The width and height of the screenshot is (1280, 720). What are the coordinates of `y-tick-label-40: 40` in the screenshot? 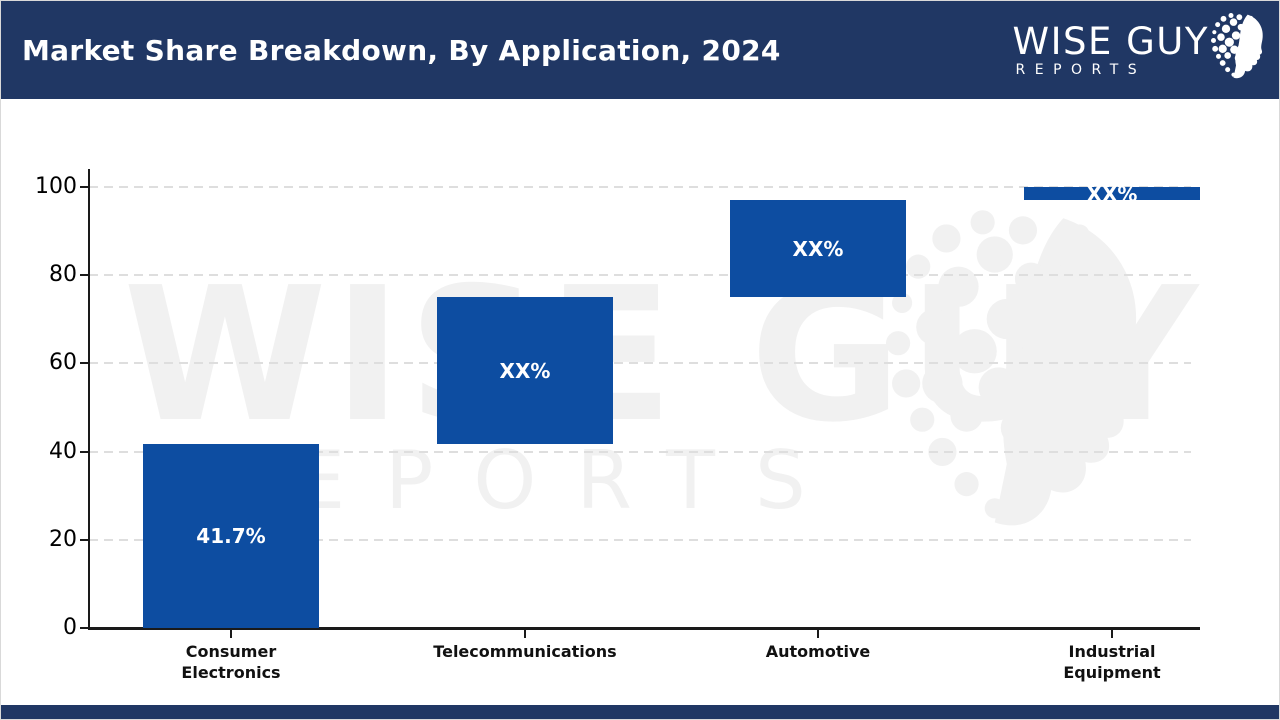 It's located at (63, 451).